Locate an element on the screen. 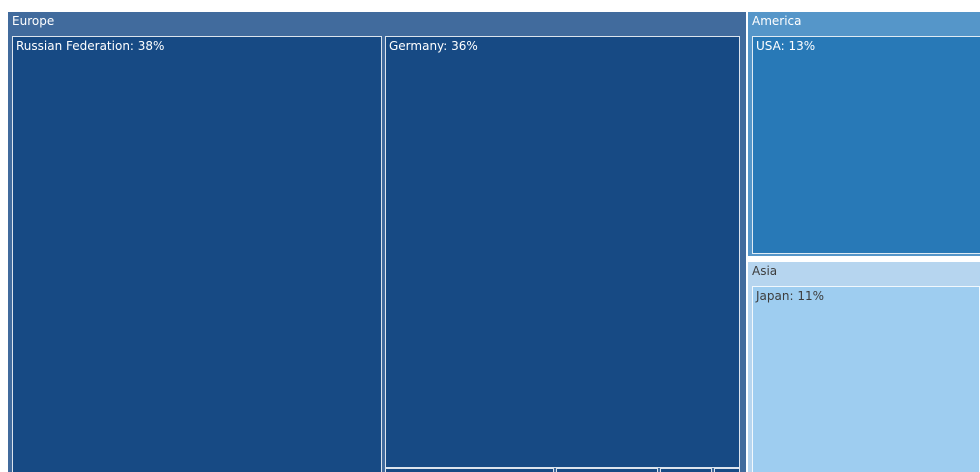 This screenshot has height=472, width=980. leaf-usa: USA: 13% is located at coordinates (866, 145).